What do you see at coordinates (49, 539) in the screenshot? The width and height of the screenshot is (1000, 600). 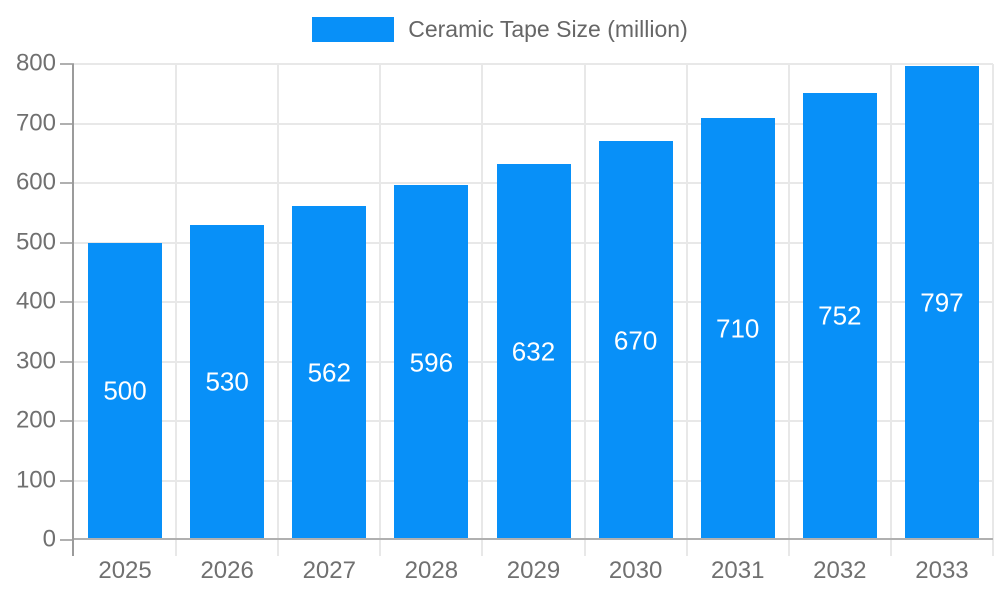 I see `y-tick-label: 0` at bounding box center [49, 539].